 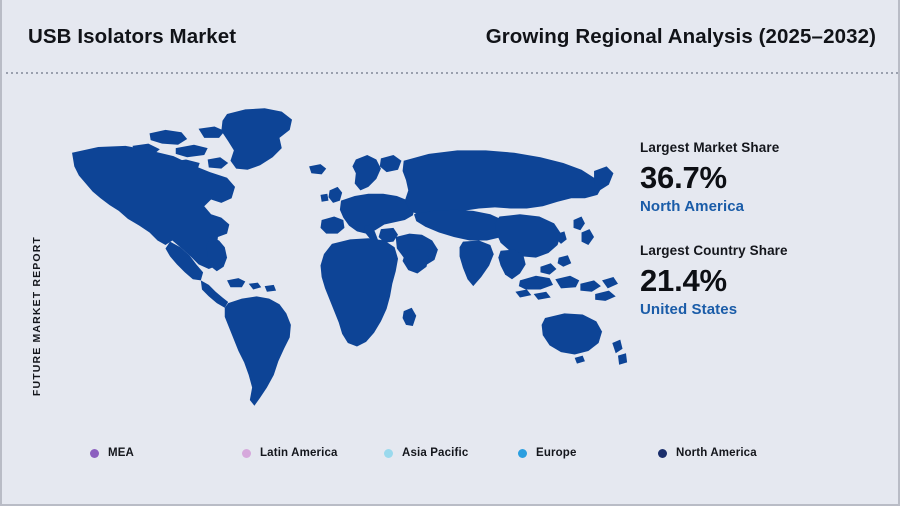 I want to click on brand-watermark: FUTURE MARKET REPORT, so click(x=37, y=316).